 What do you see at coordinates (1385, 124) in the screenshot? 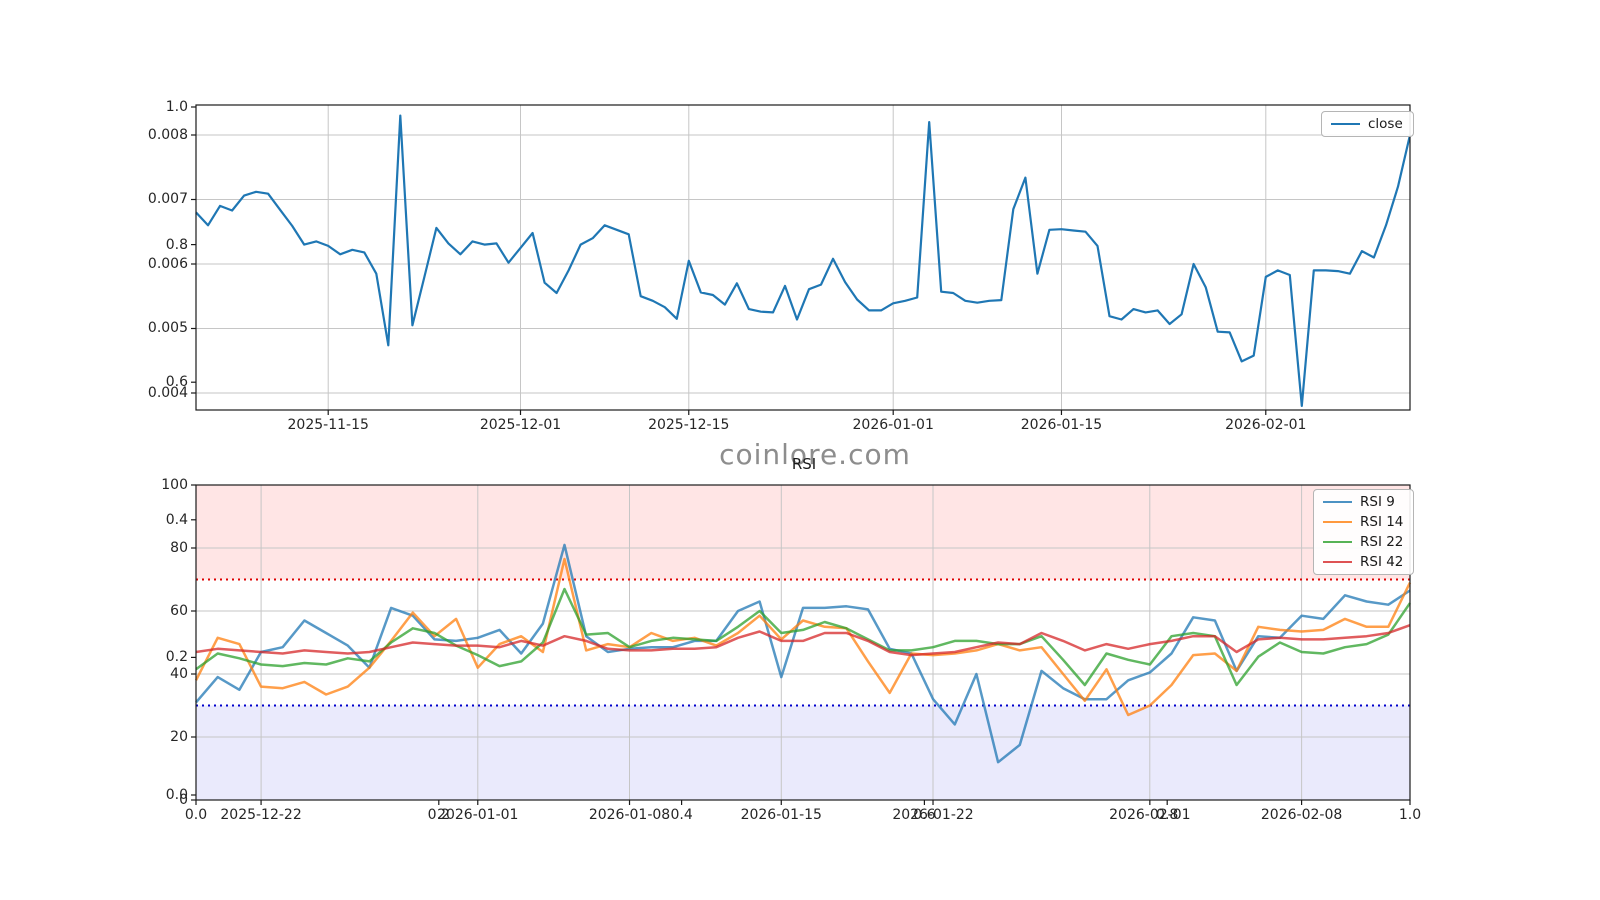
I see `legend-label-close: close` at bounding box center [1385, 124].